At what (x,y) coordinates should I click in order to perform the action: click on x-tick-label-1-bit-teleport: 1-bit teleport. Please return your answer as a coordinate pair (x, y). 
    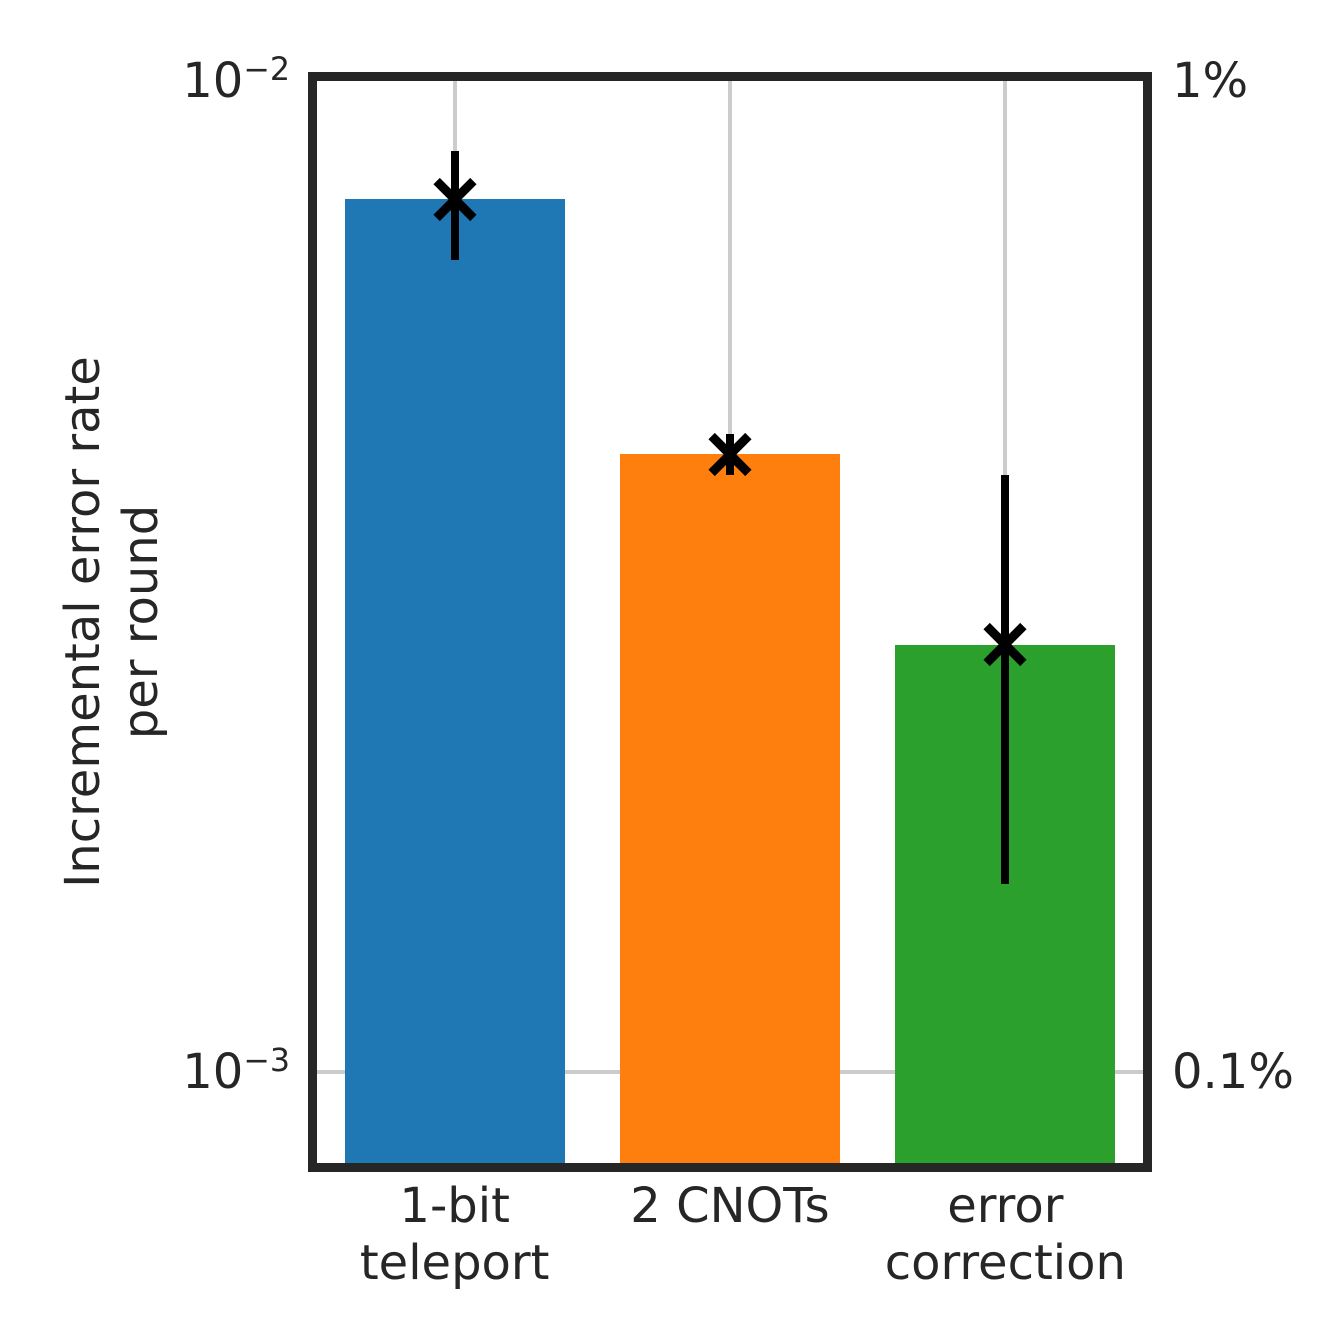
    Looking at the image, I should click on (455, 1235).